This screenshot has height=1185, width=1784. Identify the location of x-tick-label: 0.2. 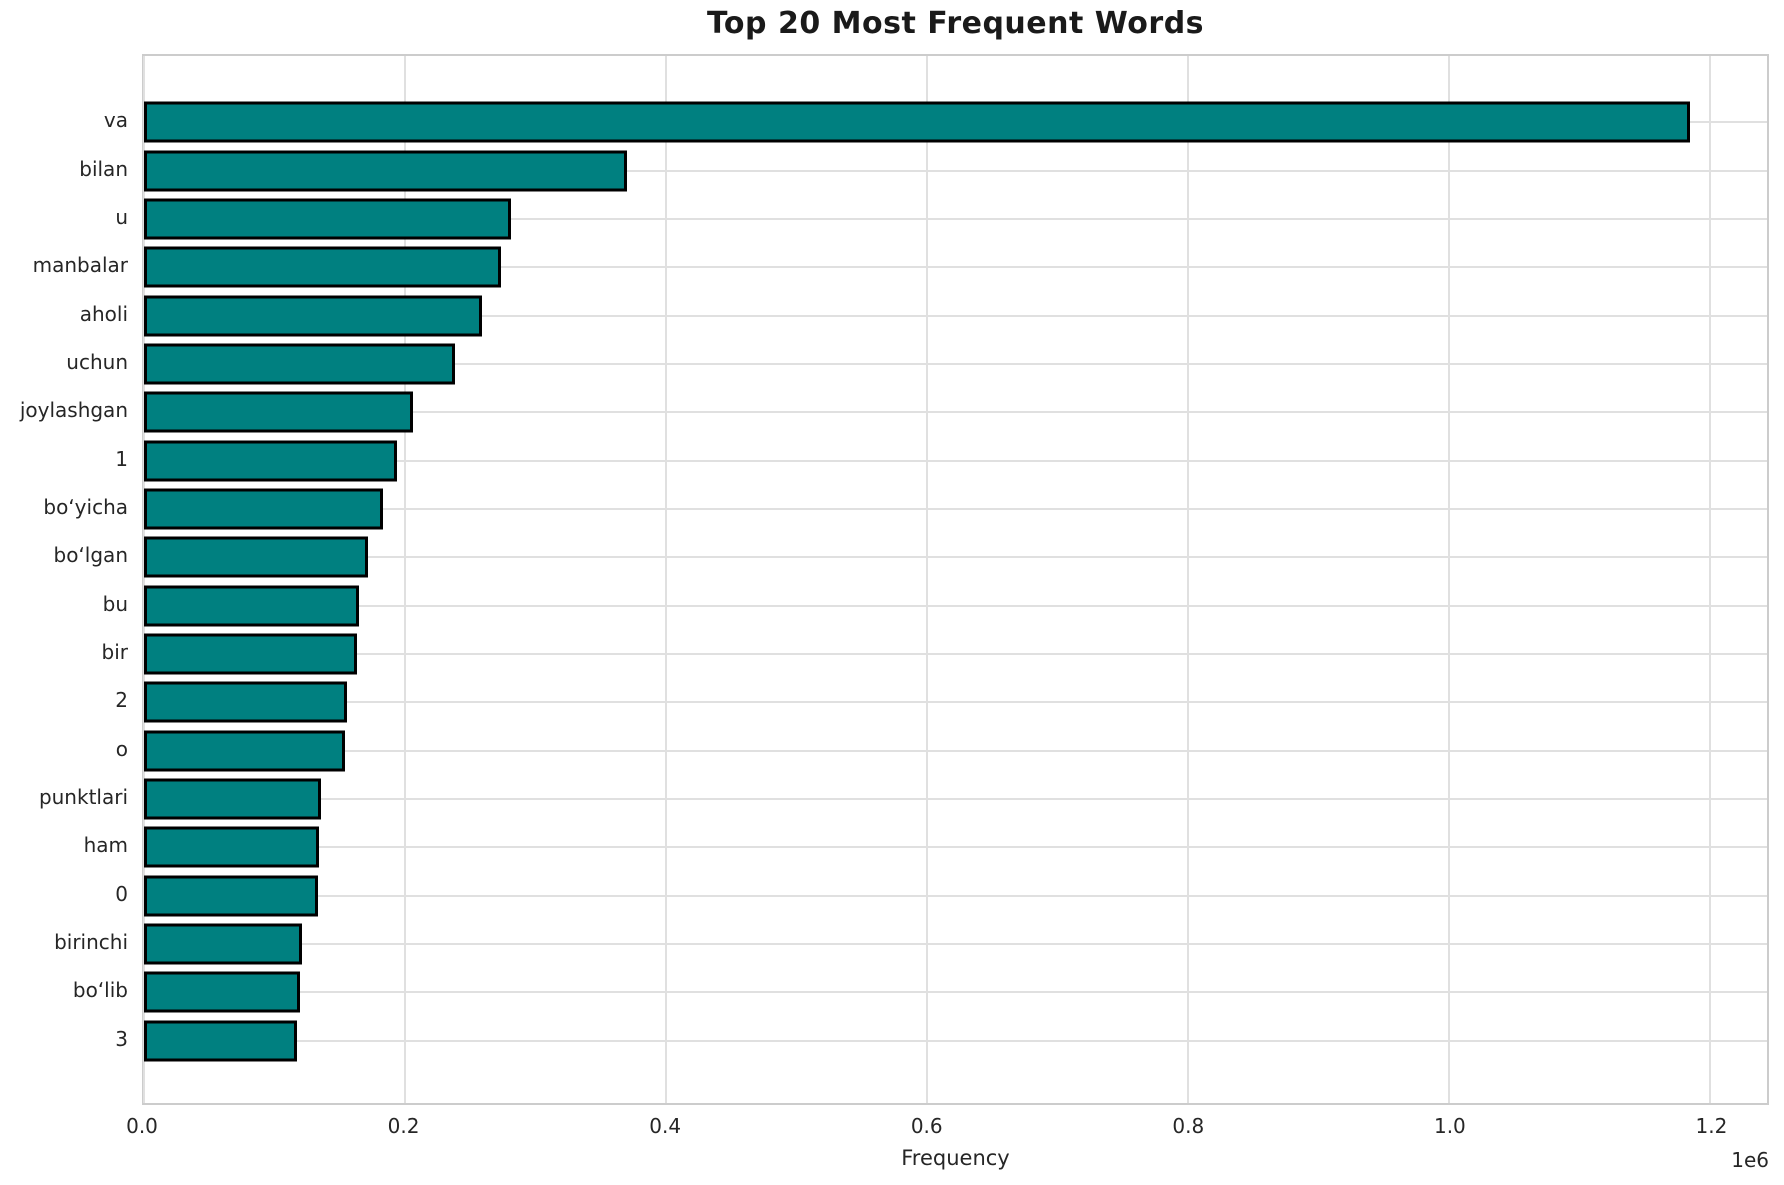
(403, 1126).